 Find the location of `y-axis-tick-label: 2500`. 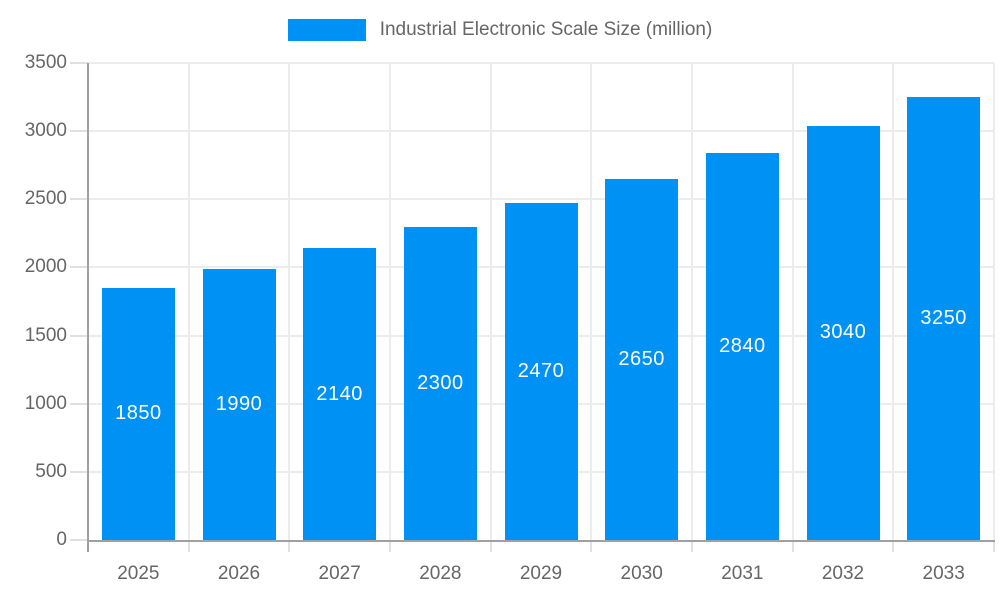

y-axis-tick-label: 2500 is located at coordinates (45, 199).